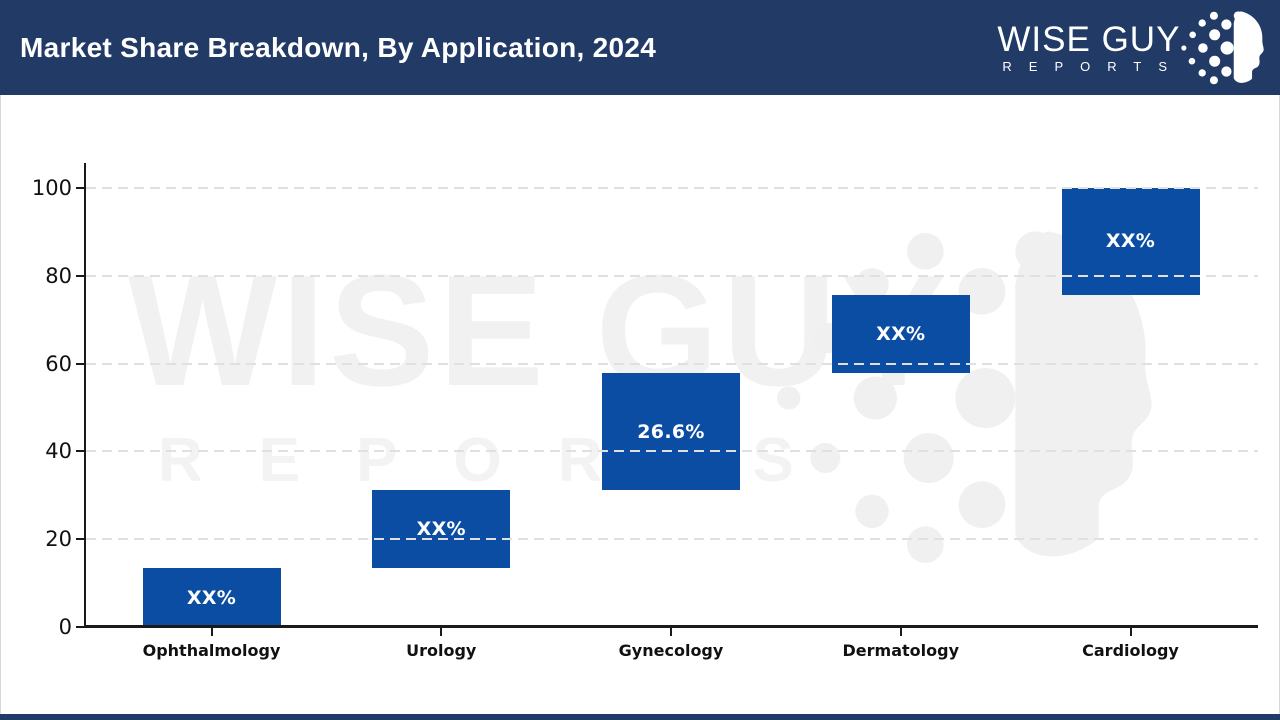 Image resolution: width=1280 pixels, height=720 pixels. I want to click on logo-text: WISE GUY REPORTS, so click(1090, 47).